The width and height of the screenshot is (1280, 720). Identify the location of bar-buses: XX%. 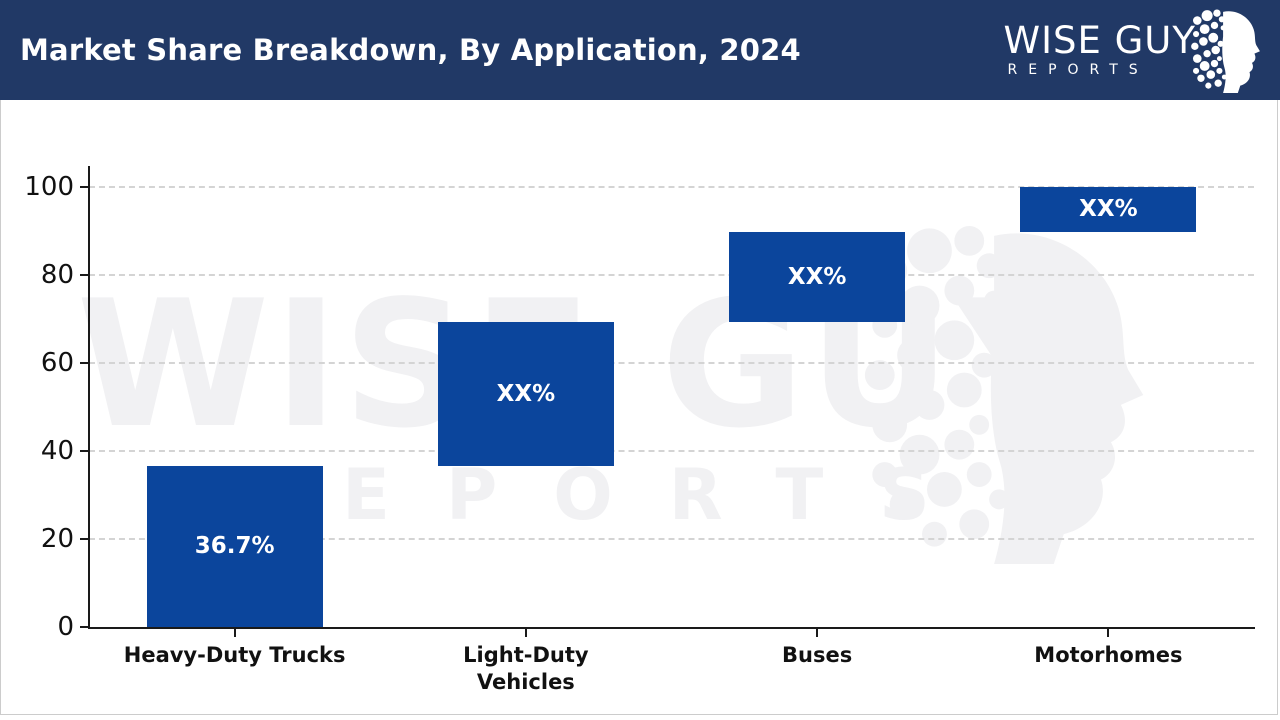
(817, 276).